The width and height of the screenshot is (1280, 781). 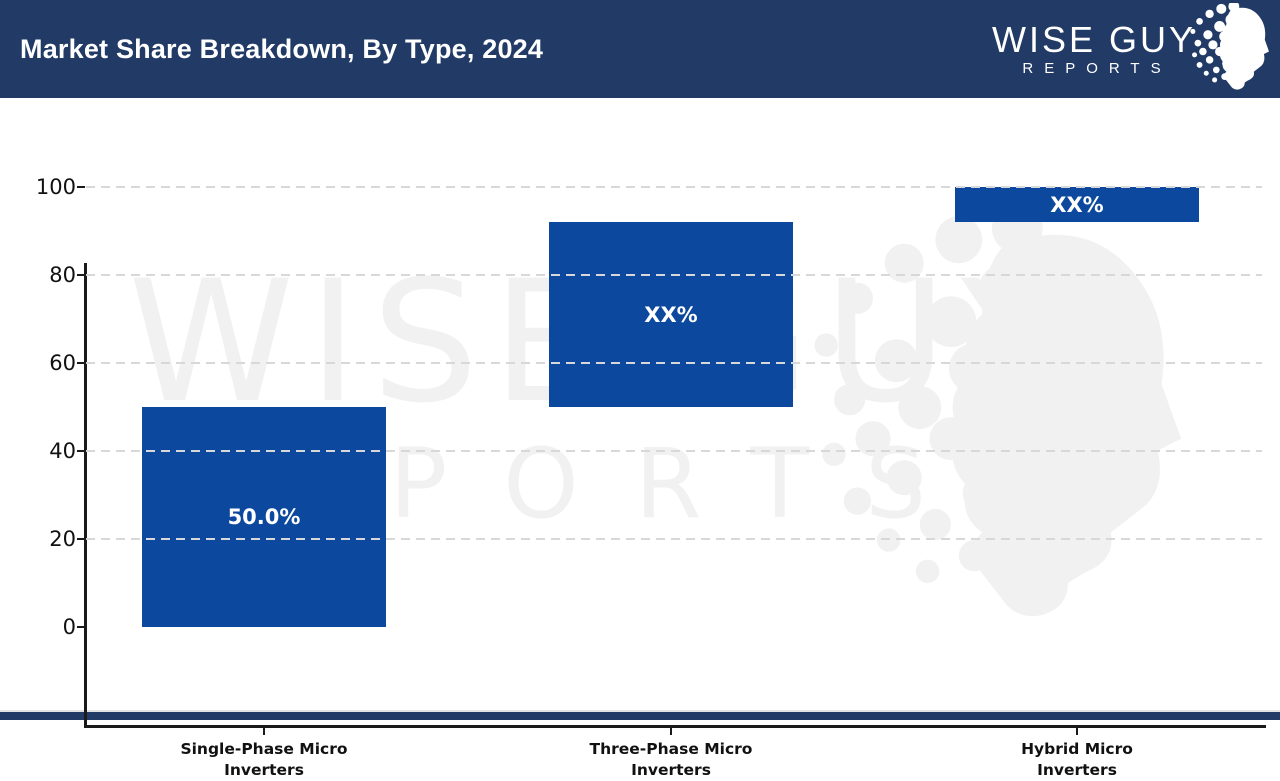 I want to click on y-tick-label: 80, so click(x=62, y=275).